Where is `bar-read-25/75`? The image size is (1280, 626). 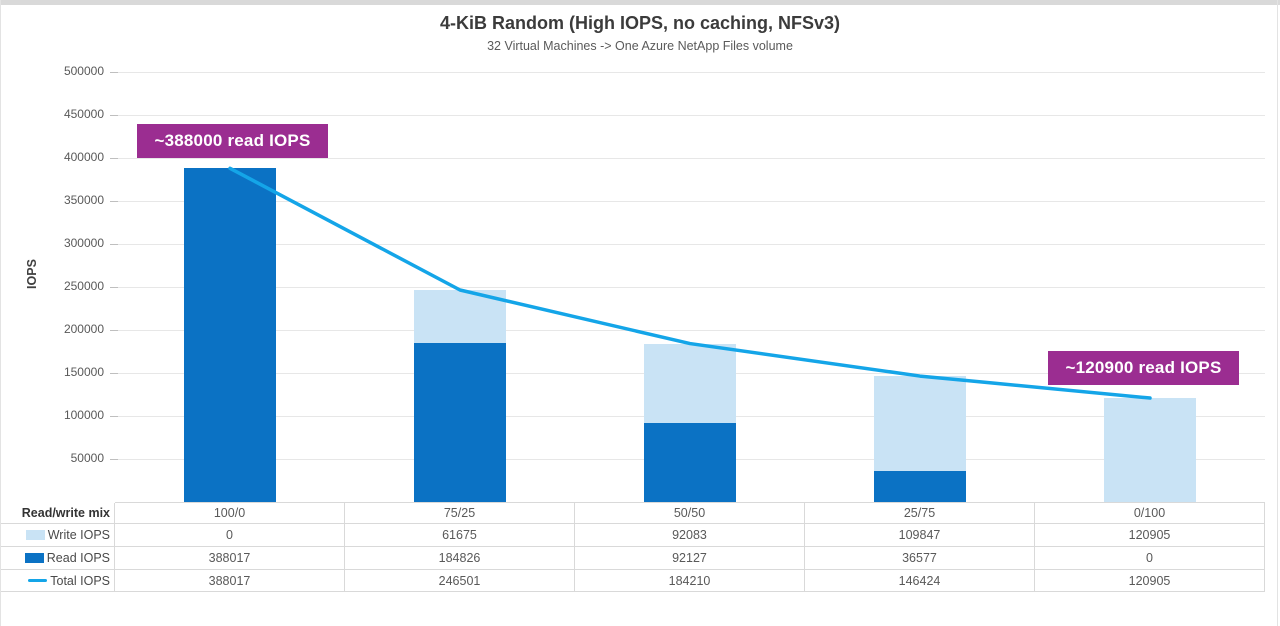 bar-read-25/75 is located at coordinates (920, 486).